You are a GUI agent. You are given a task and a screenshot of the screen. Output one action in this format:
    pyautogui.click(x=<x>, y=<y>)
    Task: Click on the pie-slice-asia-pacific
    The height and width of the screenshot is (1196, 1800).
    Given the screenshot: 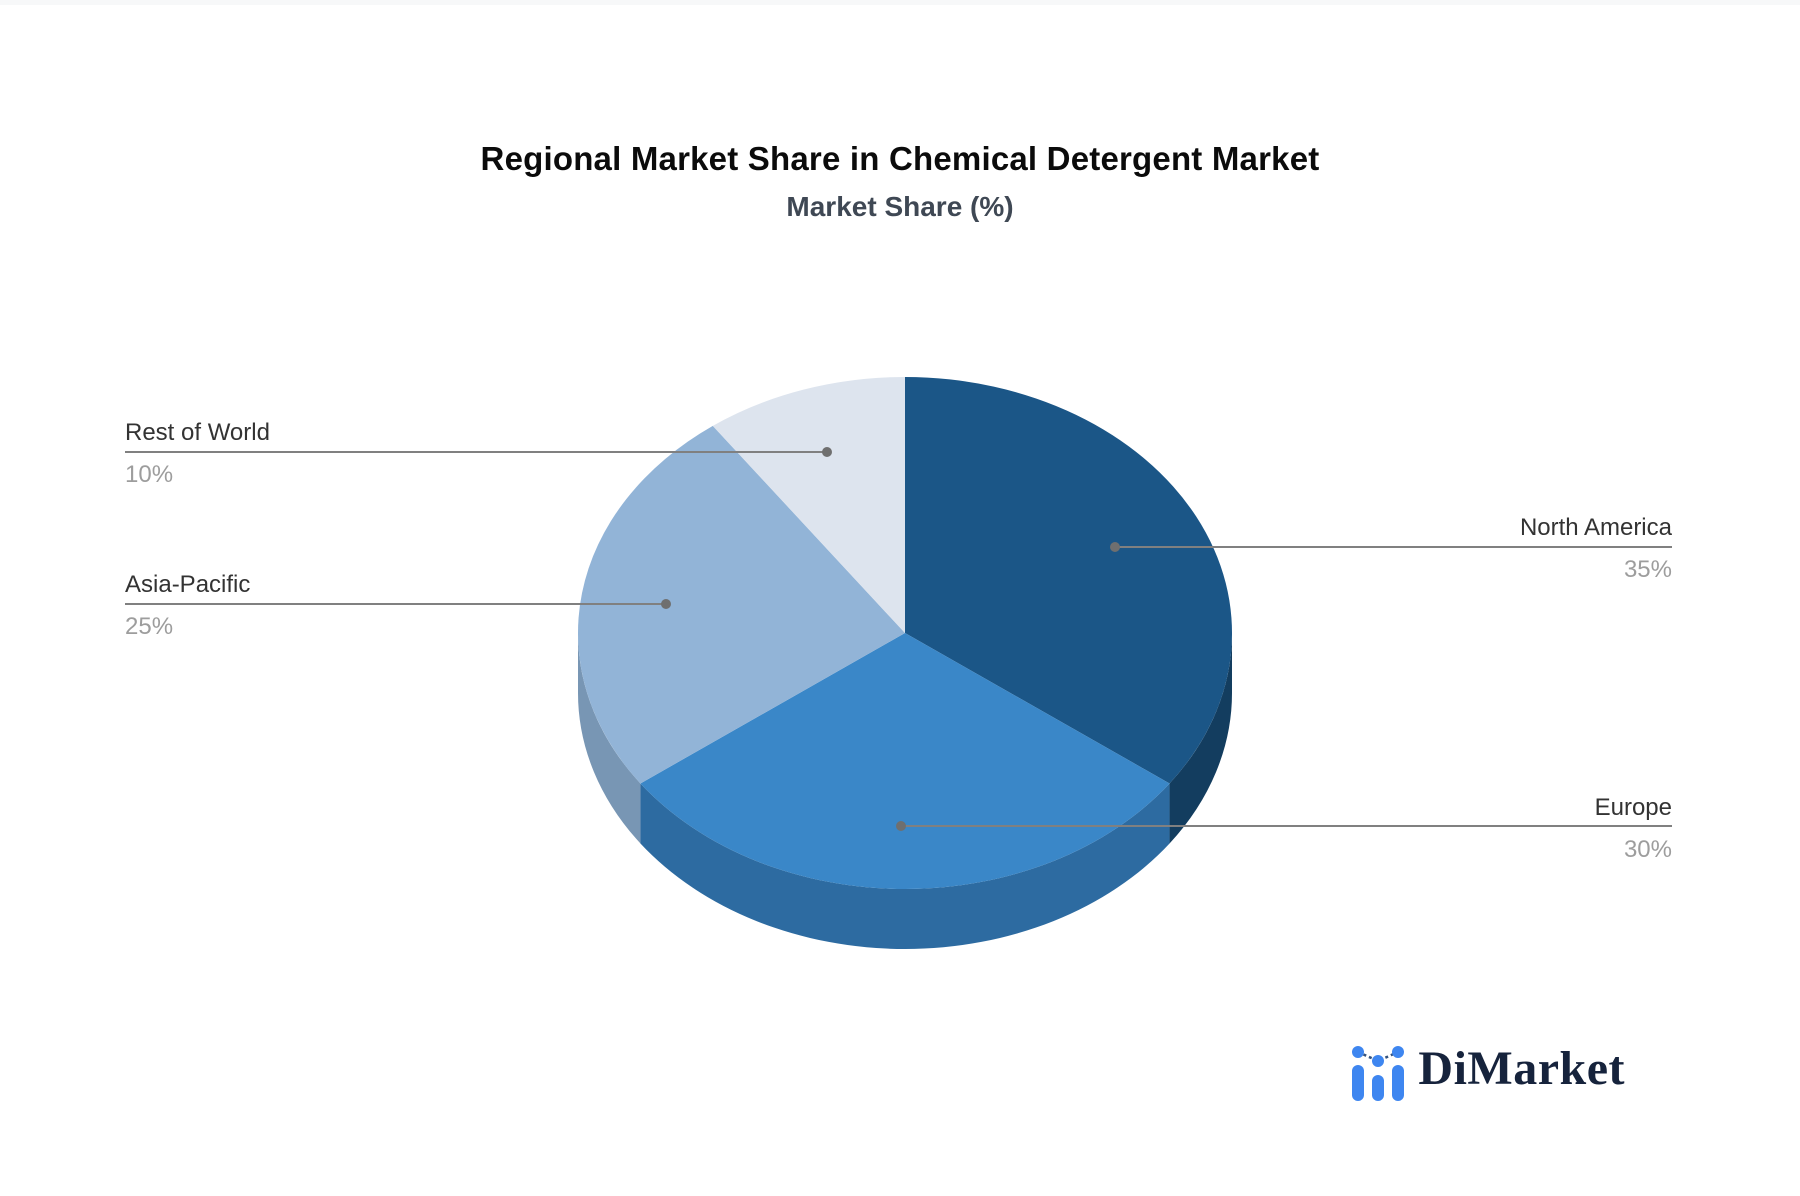 What is the action you would take?
    pyautogui.click(x=741, y=604)
    